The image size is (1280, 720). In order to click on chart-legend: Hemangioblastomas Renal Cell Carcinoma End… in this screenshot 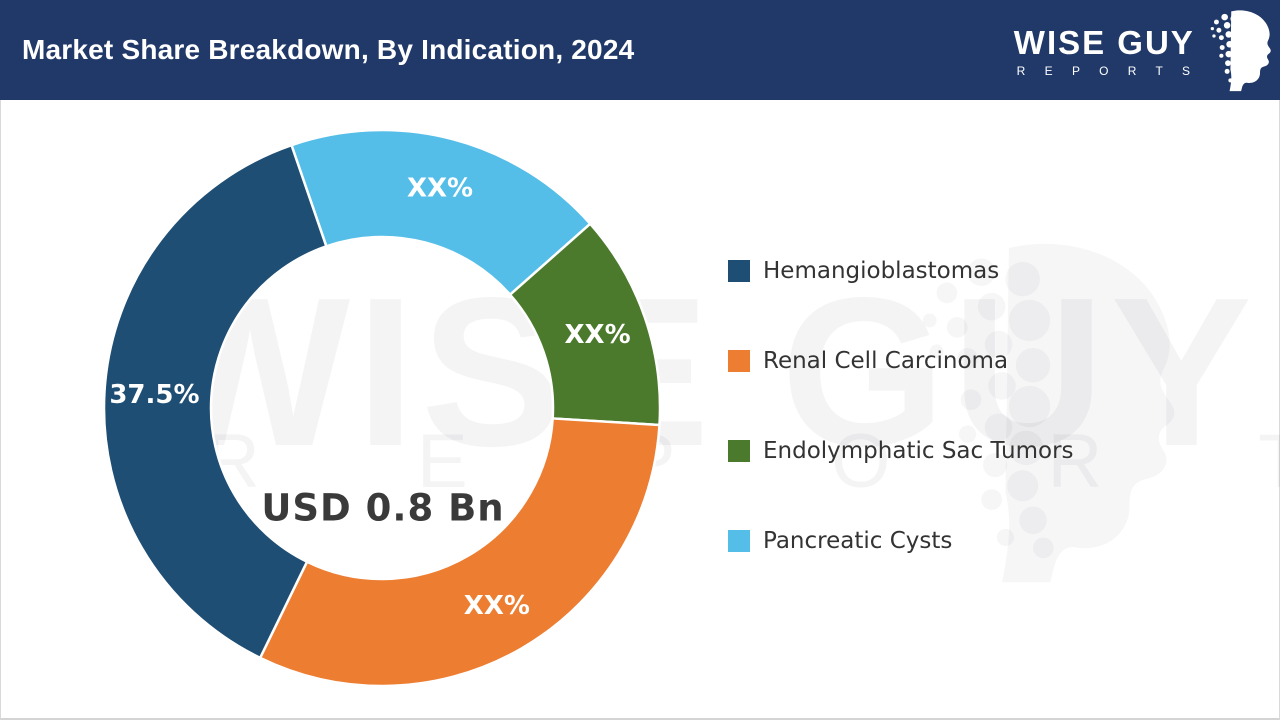, I will do `click(901, 439)`.